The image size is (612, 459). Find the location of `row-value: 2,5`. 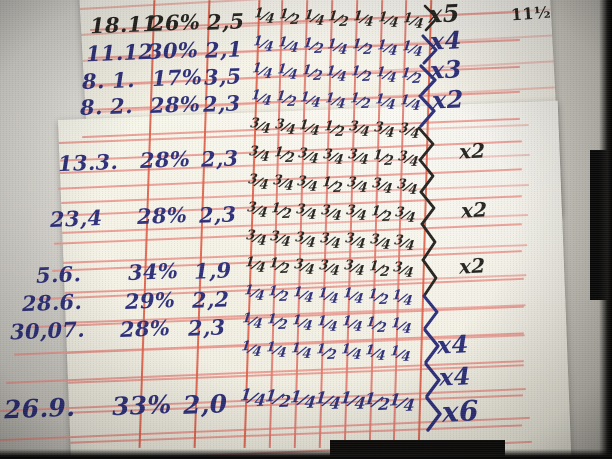

row-value: 2,5 is located at coordinates (225, 21).